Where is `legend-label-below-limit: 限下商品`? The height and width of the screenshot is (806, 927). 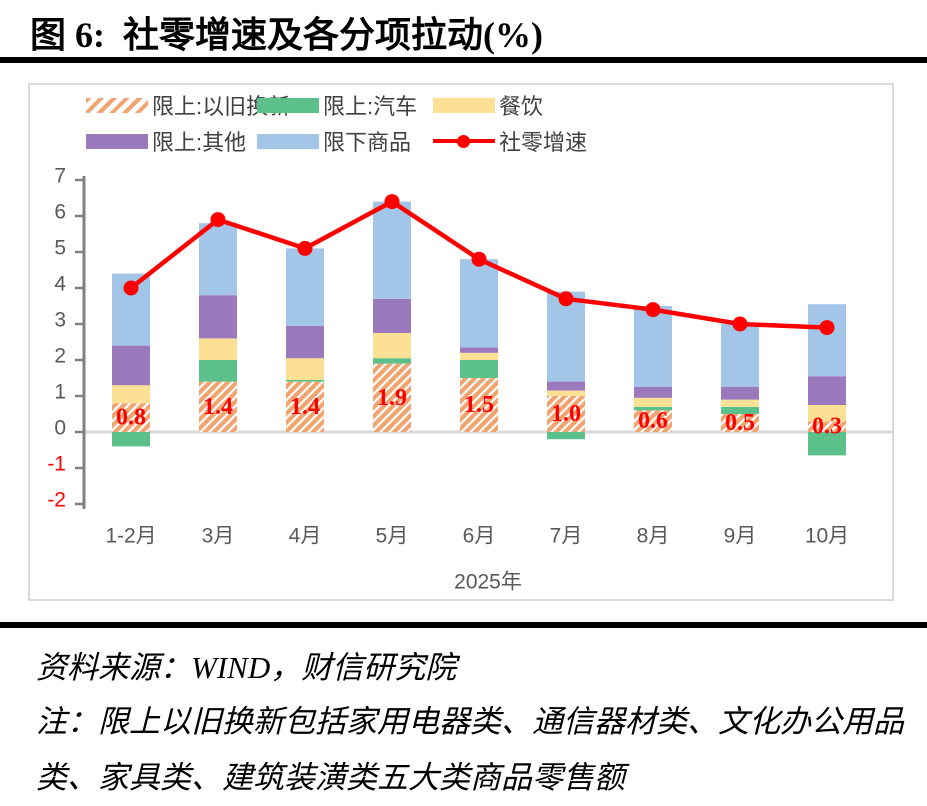
legend-label-below-limit: 限下商品 is located at coordinates (367, 142).